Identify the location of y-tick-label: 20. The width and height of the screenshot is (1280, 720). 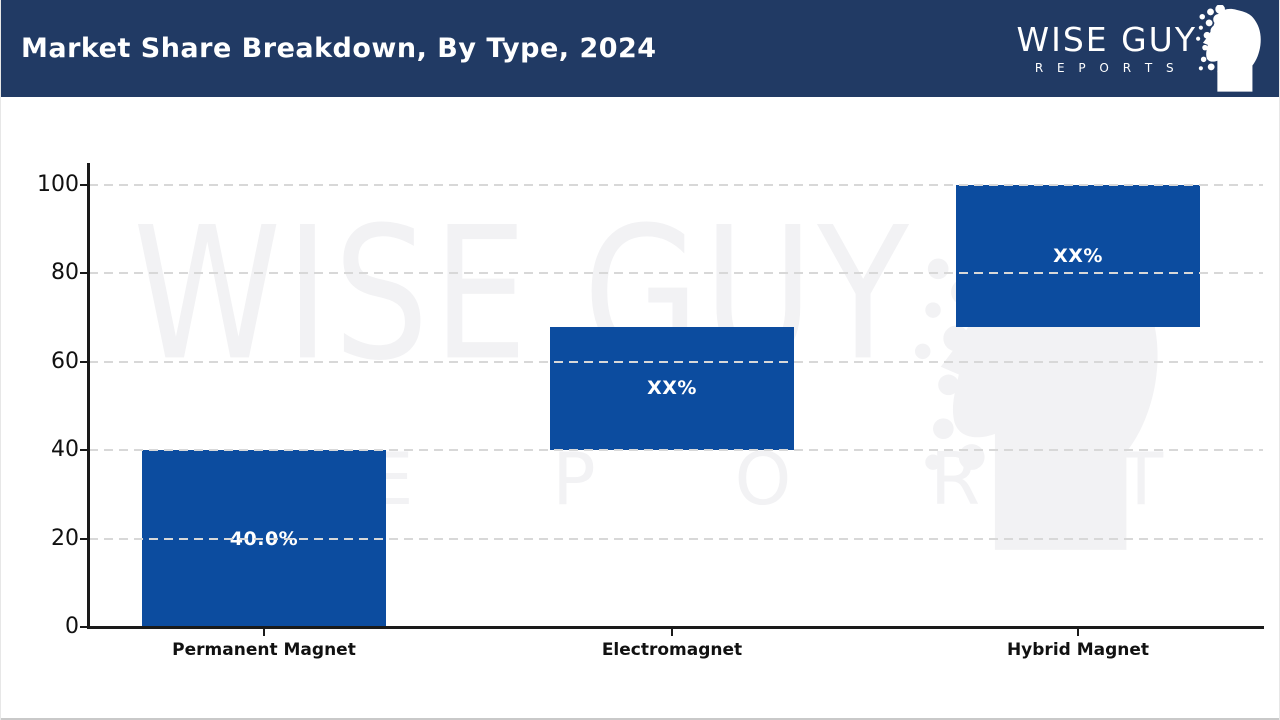
(65, 538).